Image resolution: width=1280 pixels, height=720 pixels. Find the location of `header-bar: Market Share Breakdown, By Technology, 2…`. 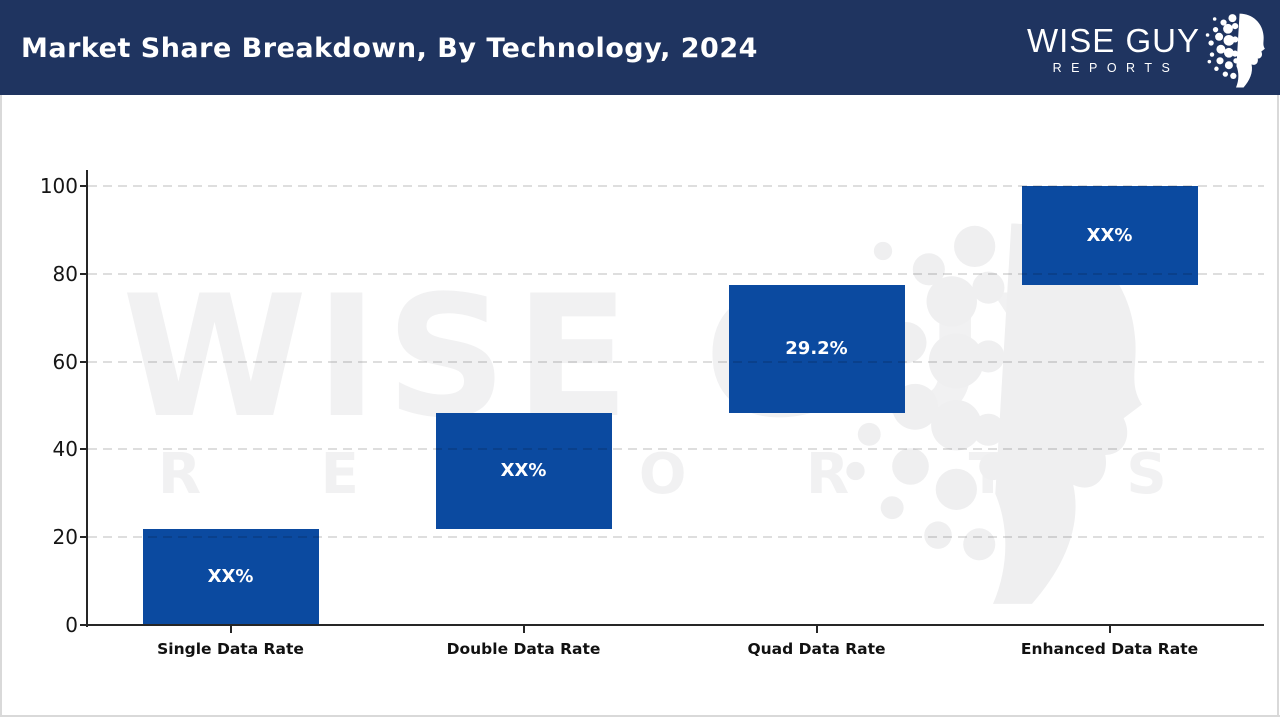

header-bar: Market Share Breakdown, By Technology, 2… is located at coordinates (640, 47).